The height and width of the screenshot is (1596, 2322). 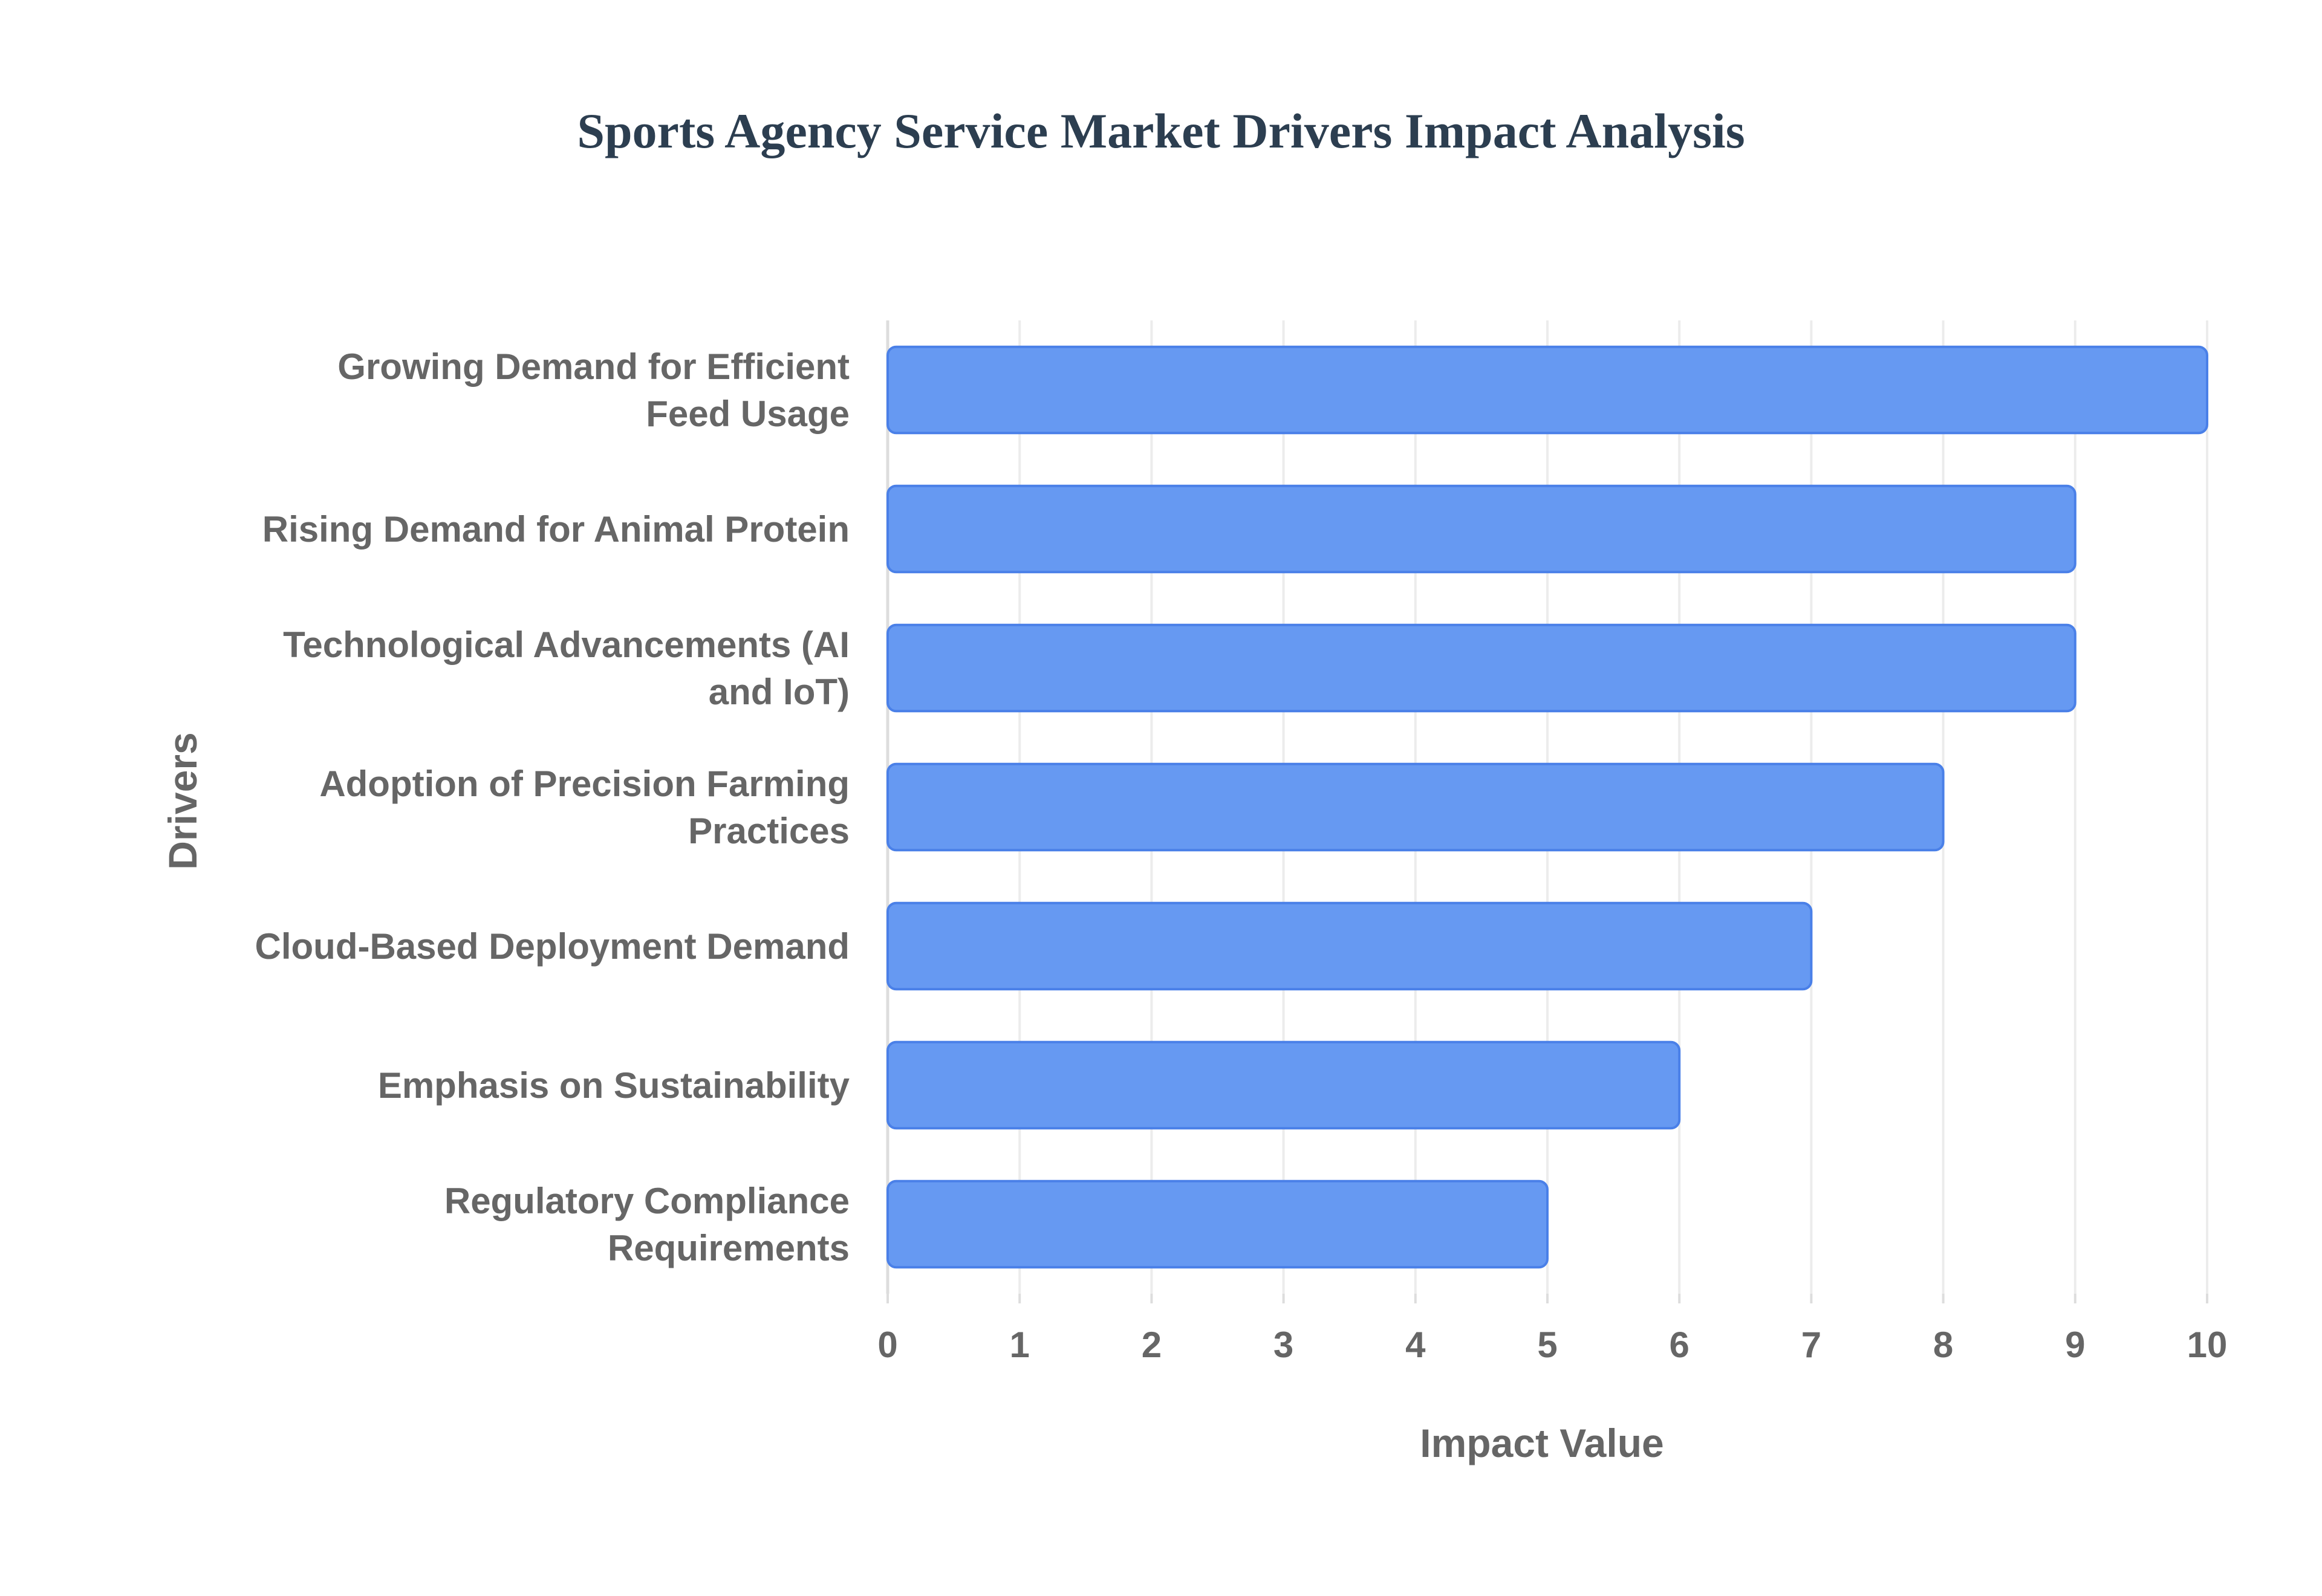 What do you see at coordinates (556, 529) in the screenshot?
I see `category-label: Rising Demand for Animal Protein` at bounding box center [556, 529].